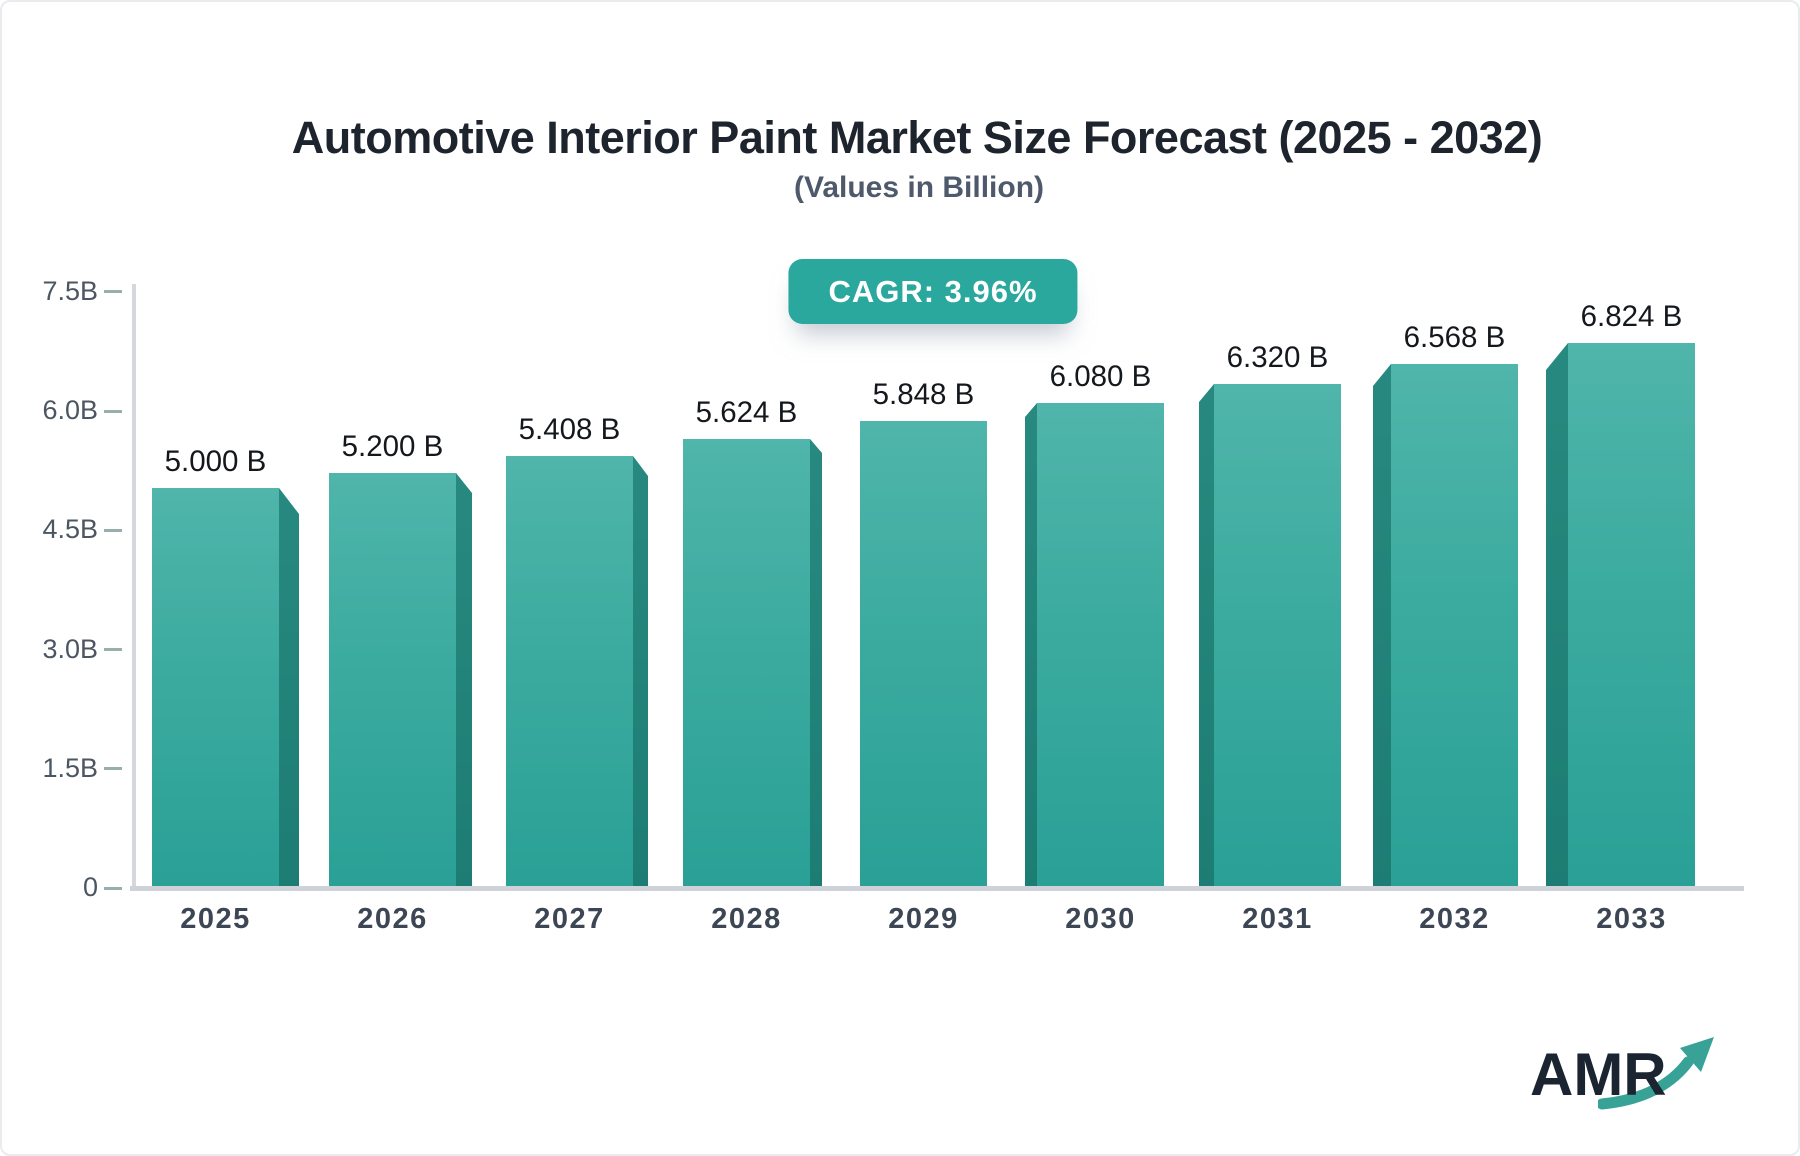 This screenshot has width=1800, height=1156. Describe the element at coordinates (923, 653) in the screenshot. I see `bar-2029` at that location.